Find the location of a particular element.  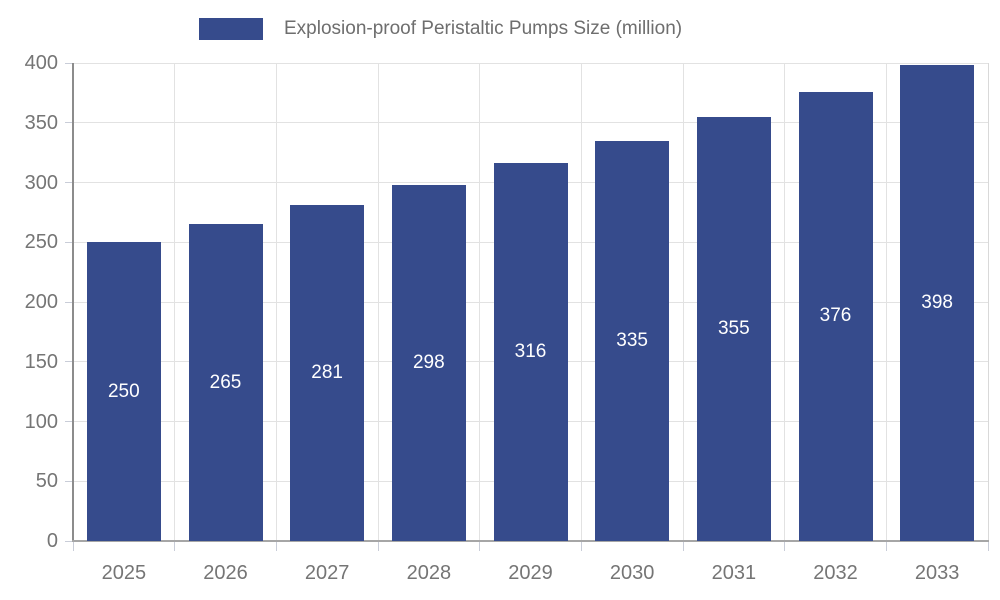

bar-value-label: 335 is located at coordinates (632, 340).